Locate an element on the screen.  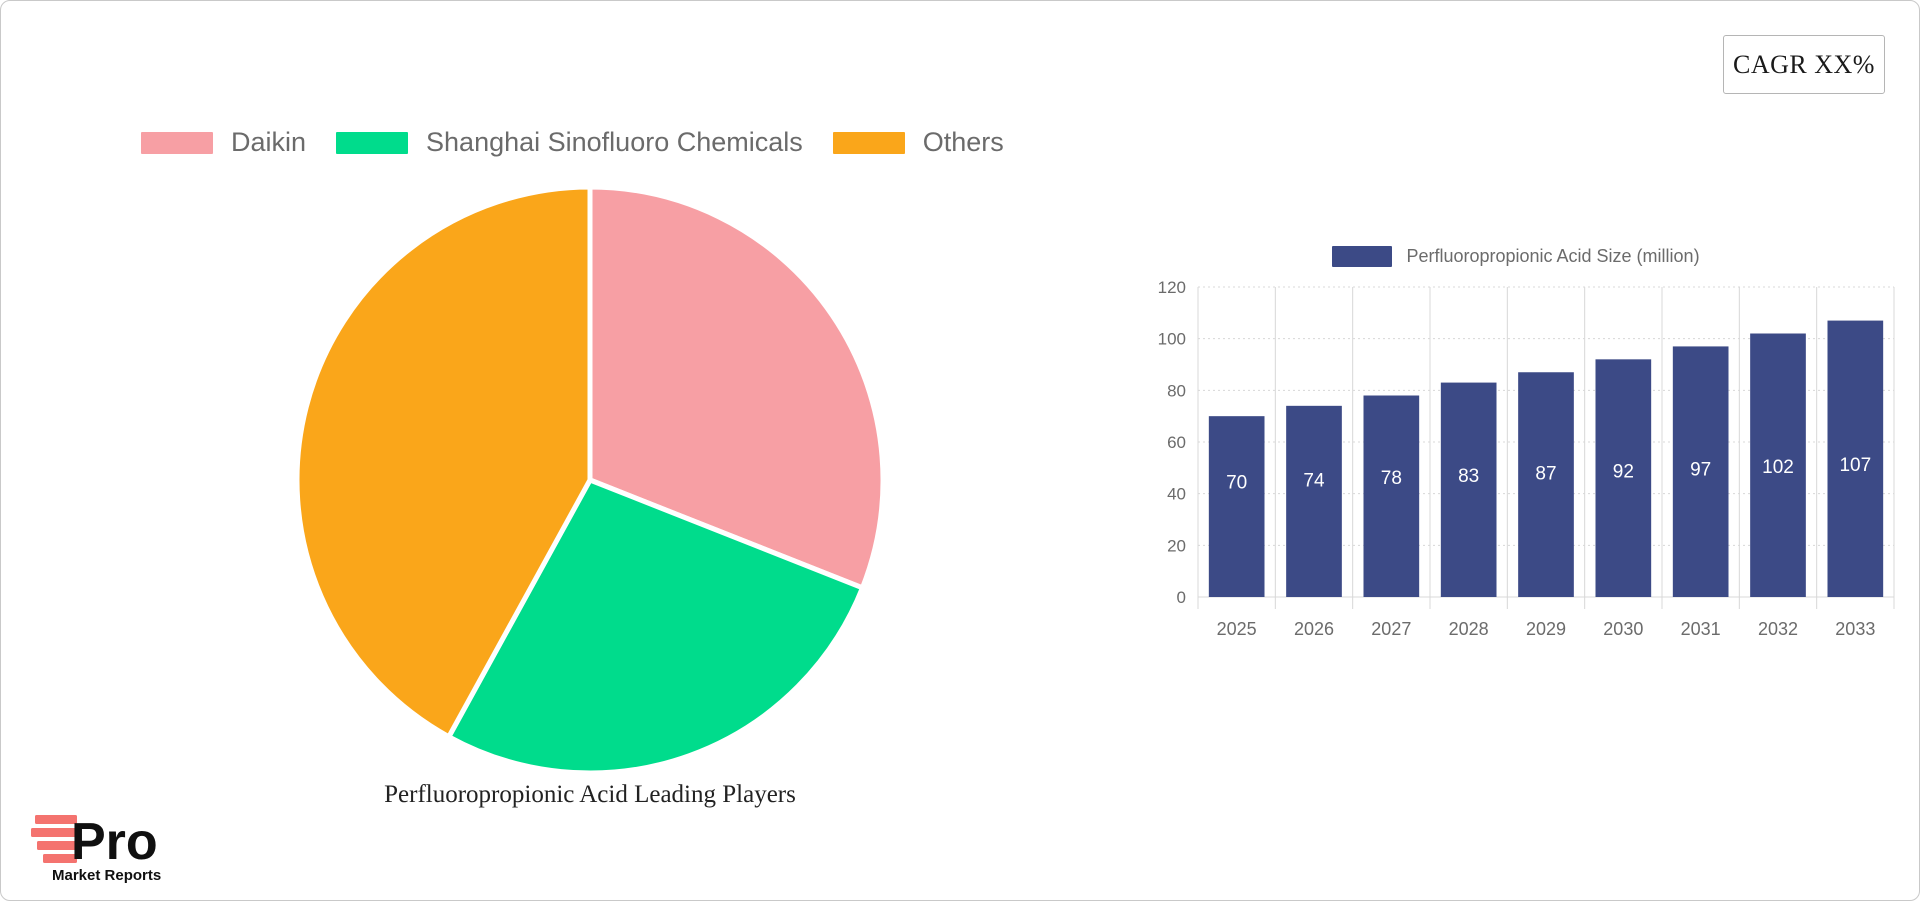
y-axis-tick-group: 0 20 40 60 80 100 120 is located at coordinates (1172, 443).